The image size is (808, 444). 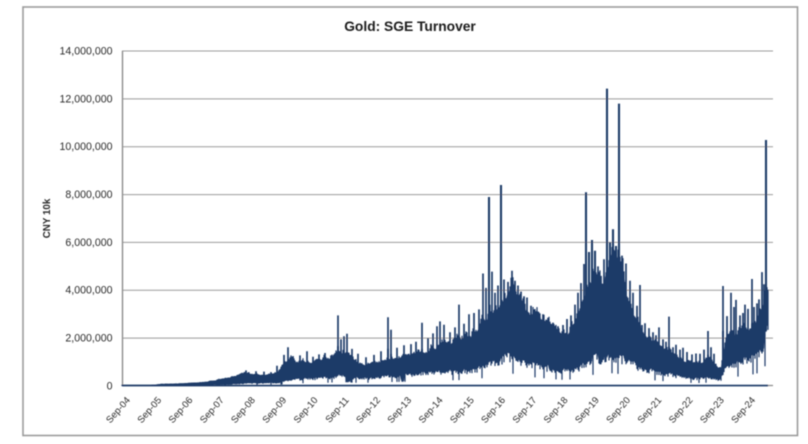 I want to click on svg-text: 8,000,000, so click(x=88, y=195).